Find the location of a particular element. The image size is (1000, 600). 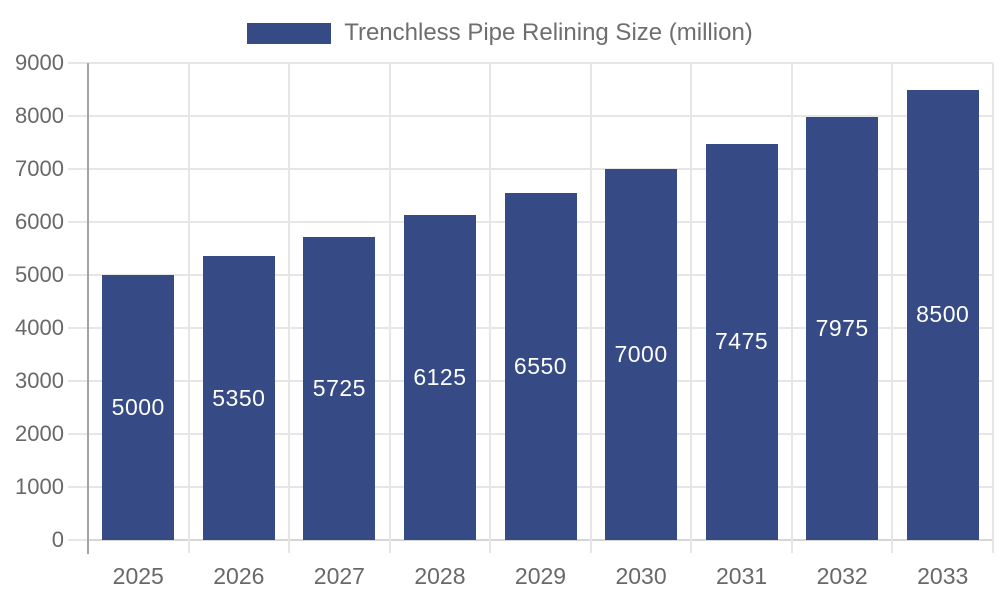

bar: 7475 is located at coordinates (741, 341).